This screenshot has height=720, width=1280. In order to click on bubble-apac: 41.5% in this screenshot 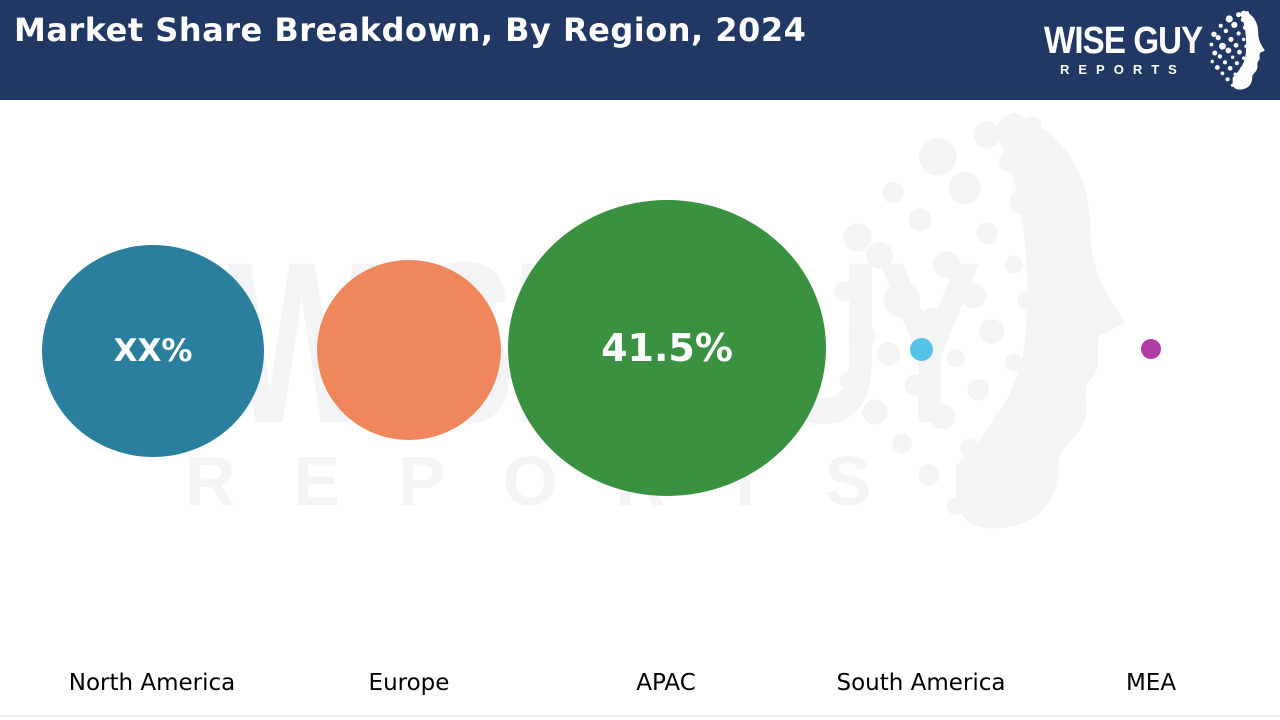, I will do `click(667, 348)`.